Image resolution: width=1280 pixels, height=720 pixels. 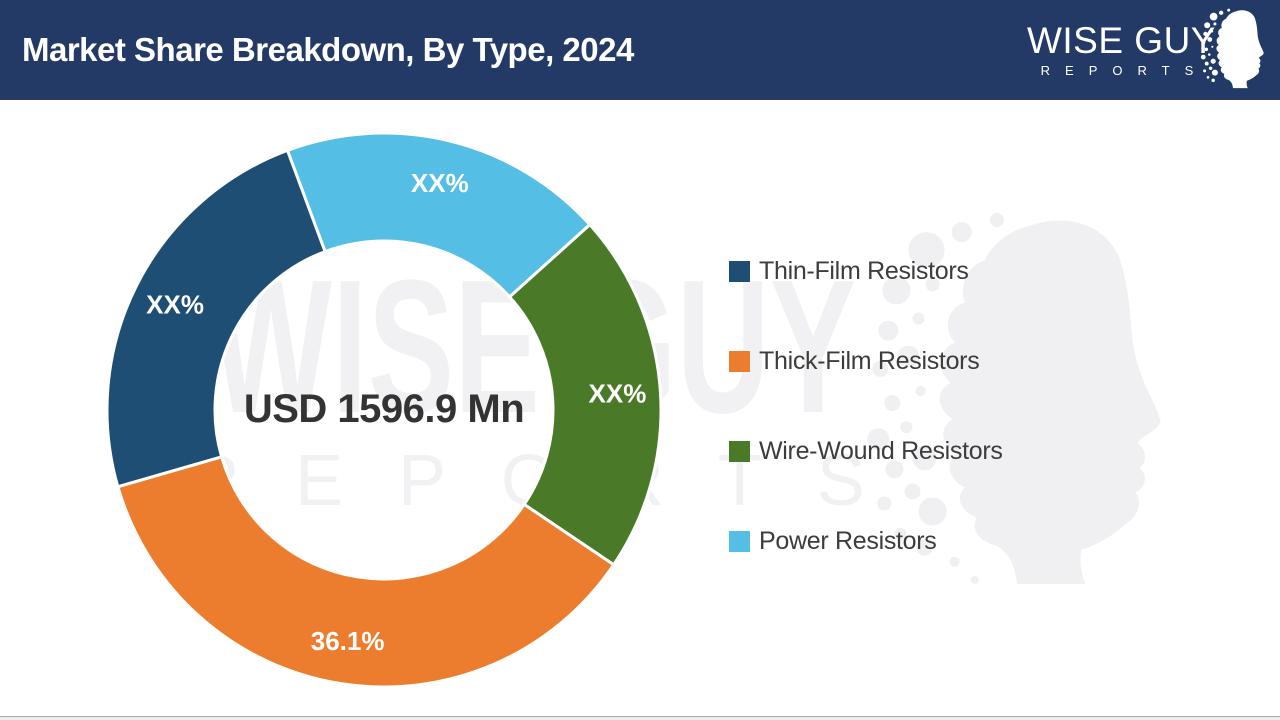 I want to click on legend-label: Thin-Film Resistors, so click(x=864, y=270).